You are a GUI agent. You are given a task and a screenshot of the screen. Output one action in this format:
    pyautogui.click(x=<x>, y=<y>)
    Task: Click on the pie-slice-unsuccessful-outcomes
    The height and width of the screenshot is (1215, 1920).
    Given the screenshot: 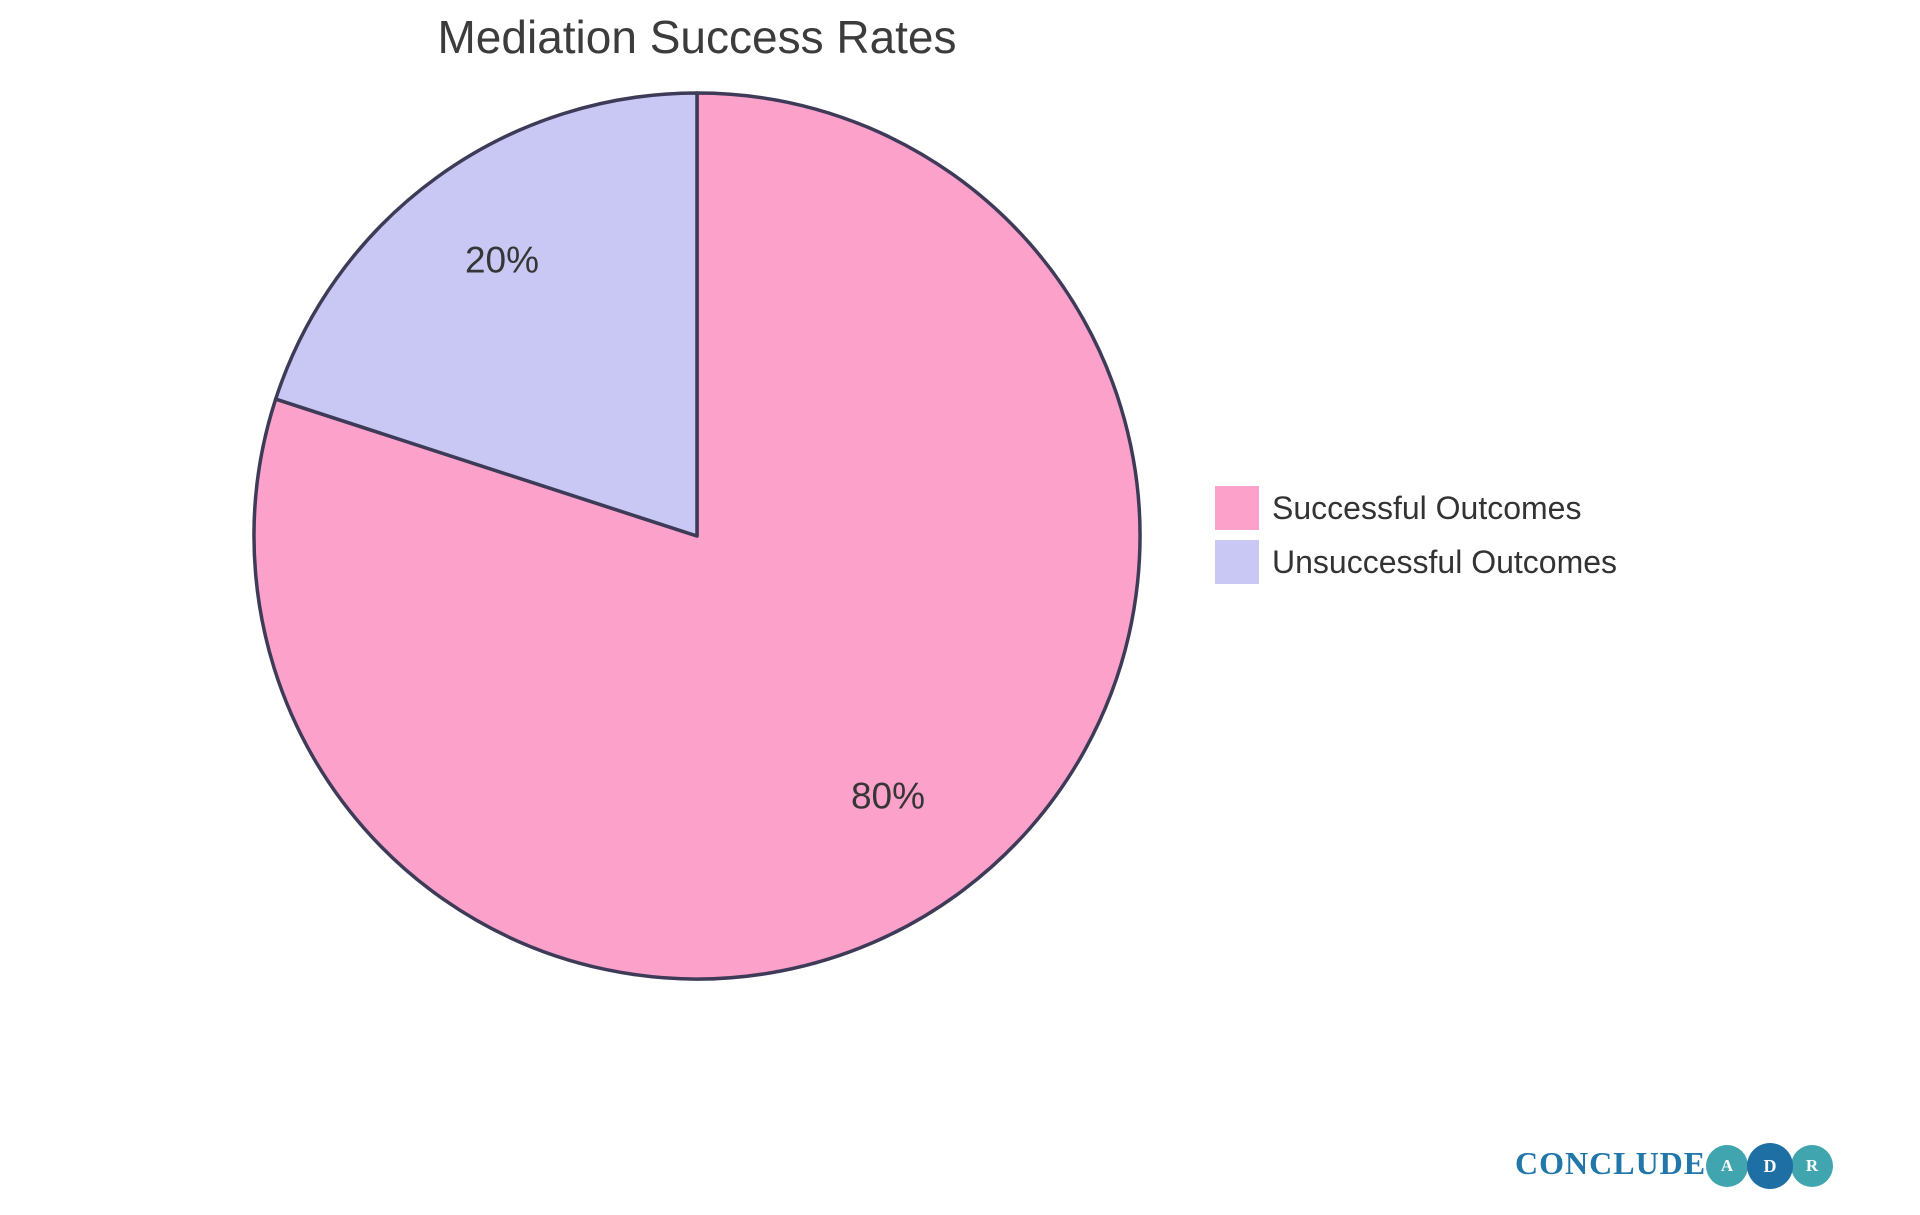 What is the action you would take?
    pyautogui.click(x=486, y=314)
    